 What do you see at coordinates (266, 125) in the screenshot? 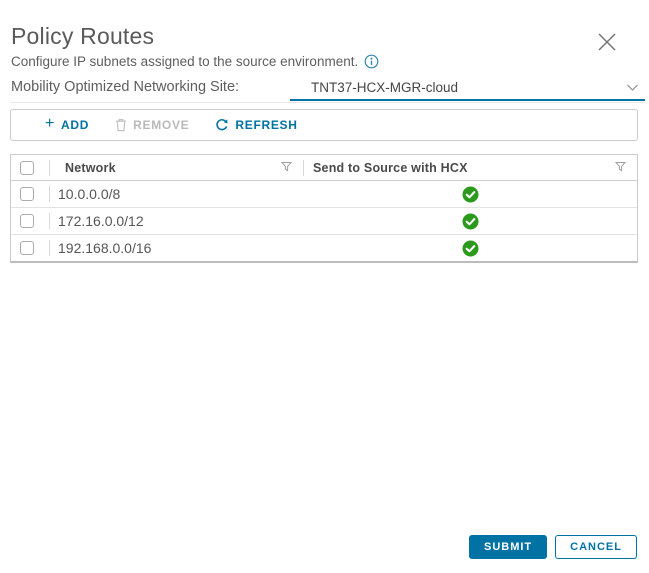
I see `refresh-button-label: REFRESH` at bounding box center [266, 125].